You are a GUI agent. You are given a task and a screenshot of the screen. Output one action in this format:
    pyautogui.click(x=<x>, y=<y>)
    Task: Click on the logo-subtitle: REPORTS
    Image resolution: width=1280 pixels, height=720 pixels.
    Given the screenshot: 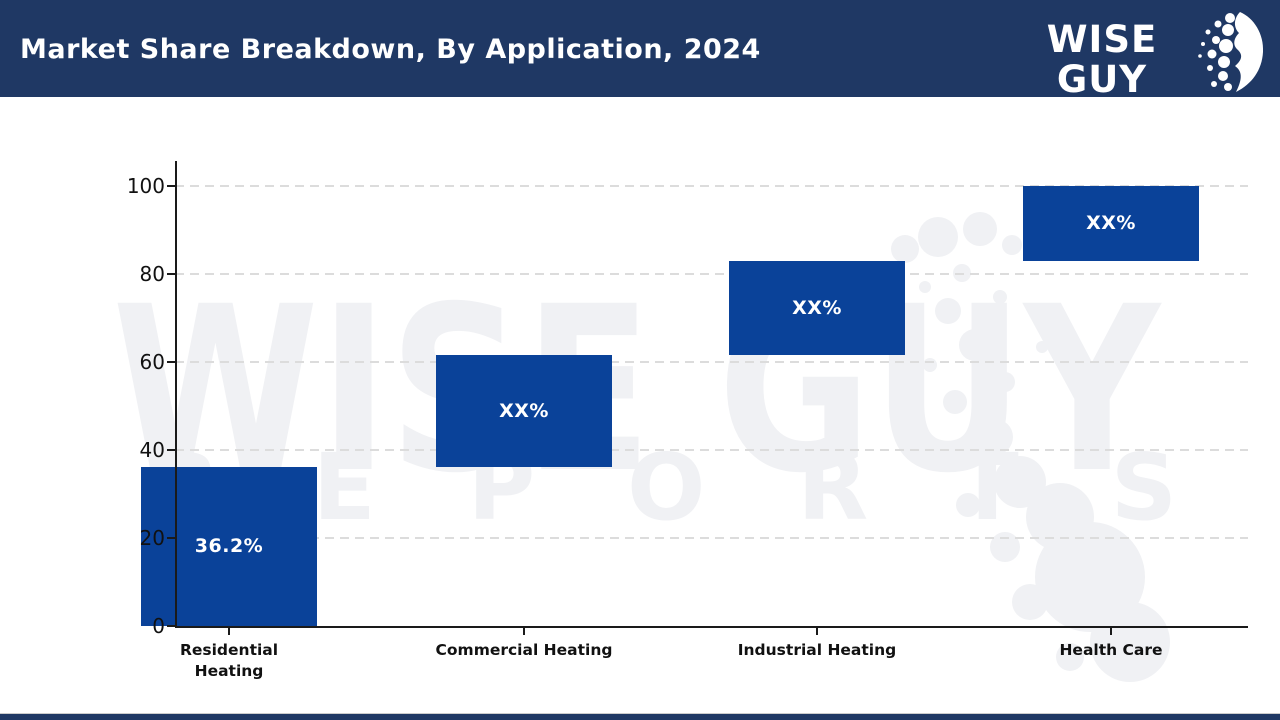 What is the action you would take?
    pyautogui.click(x=1106, y=112)
    